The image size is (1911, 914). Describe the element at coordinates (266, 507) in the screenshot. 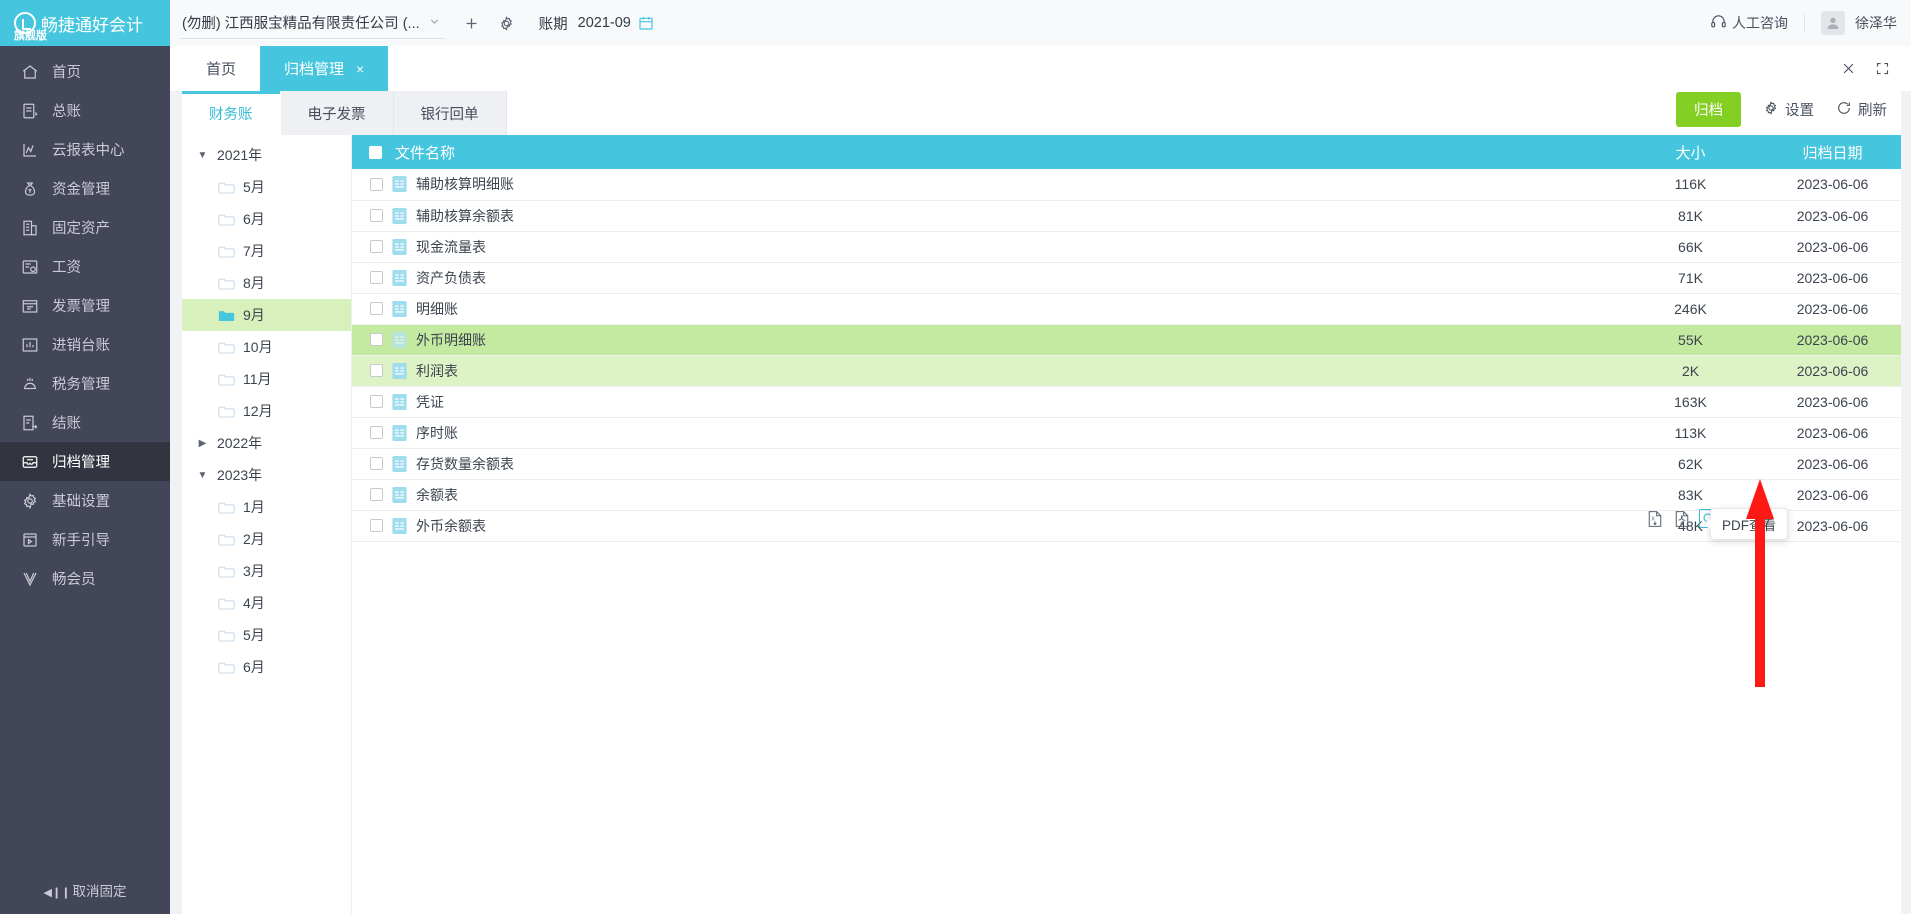

I see `tree-node-month: 1月` at that location.